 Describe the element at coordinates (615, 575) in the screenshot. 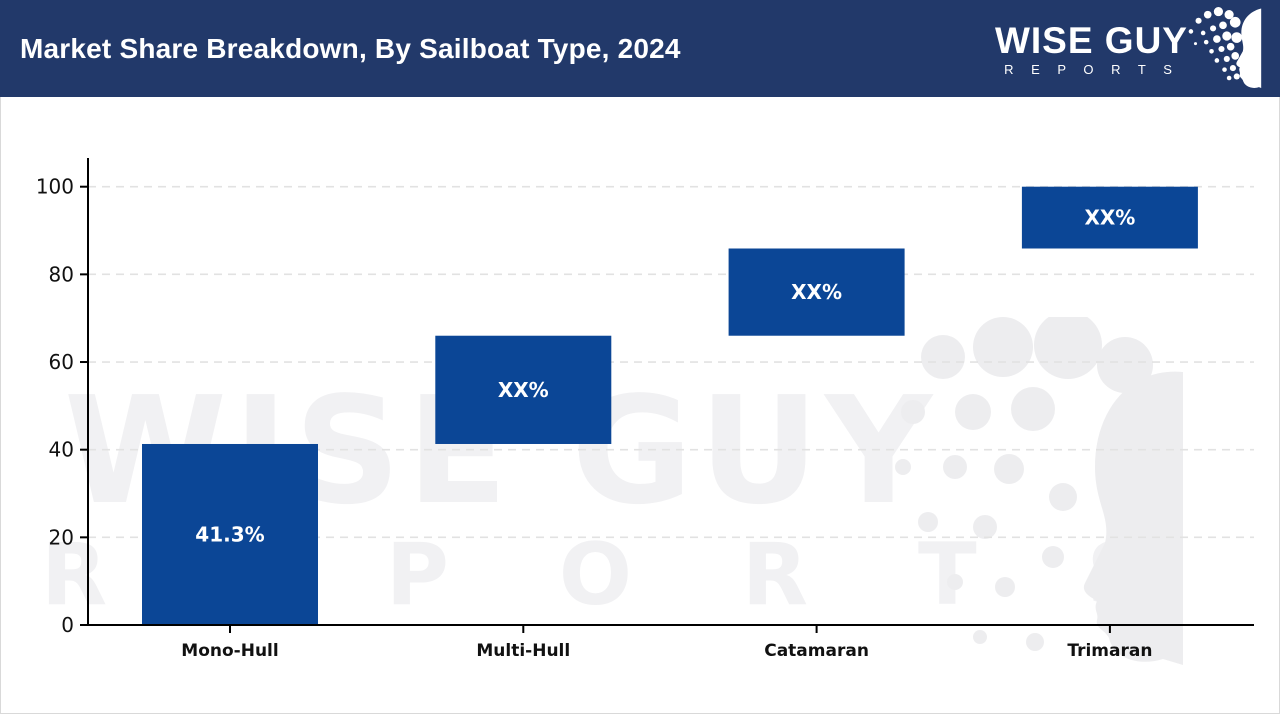

I see `watermark-text-line2: R E P O R T S` at that location.